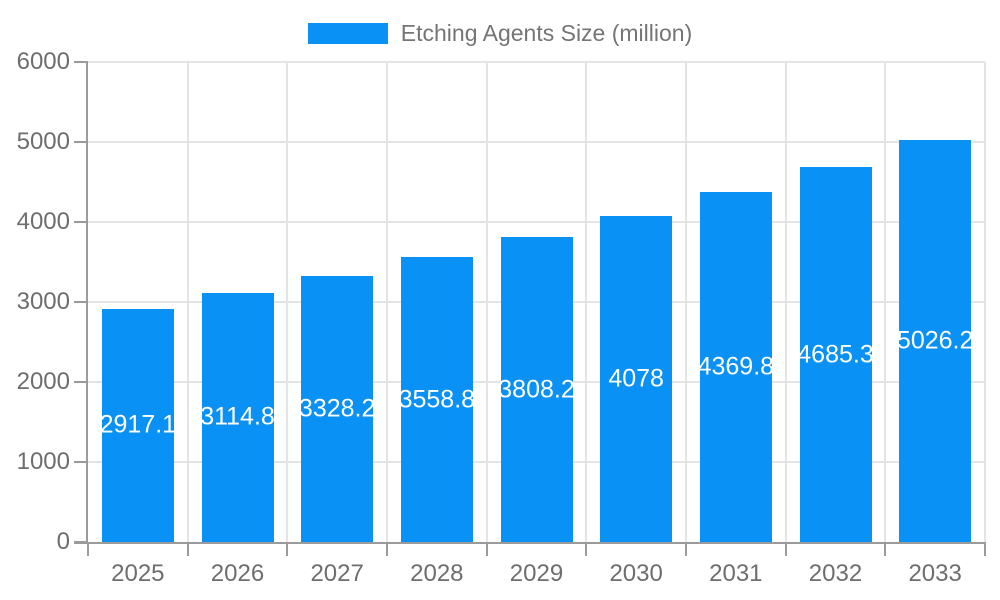  I want to click on x-axis-label: 2032, so click(835, 573).